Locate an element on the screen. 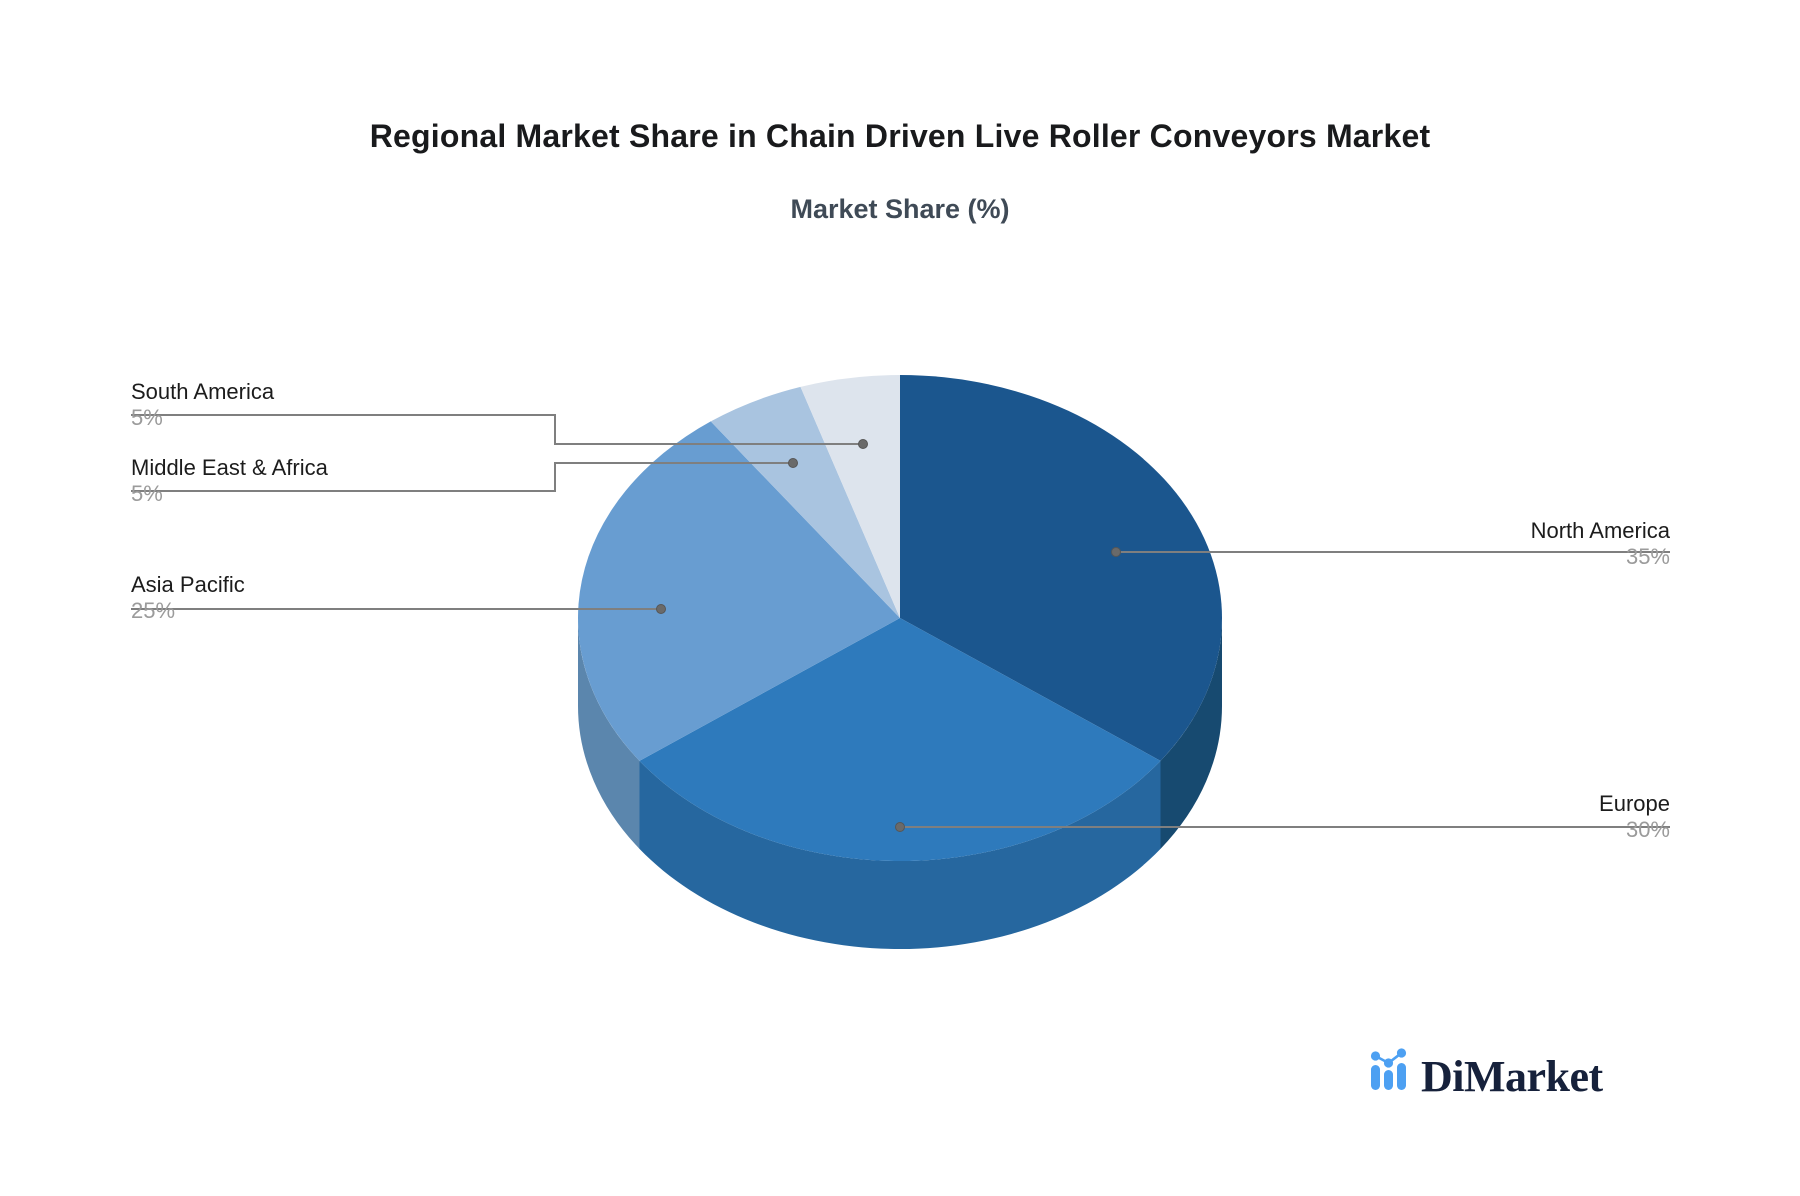  pie-slice-north-america is located at coordinates (1061, 568).